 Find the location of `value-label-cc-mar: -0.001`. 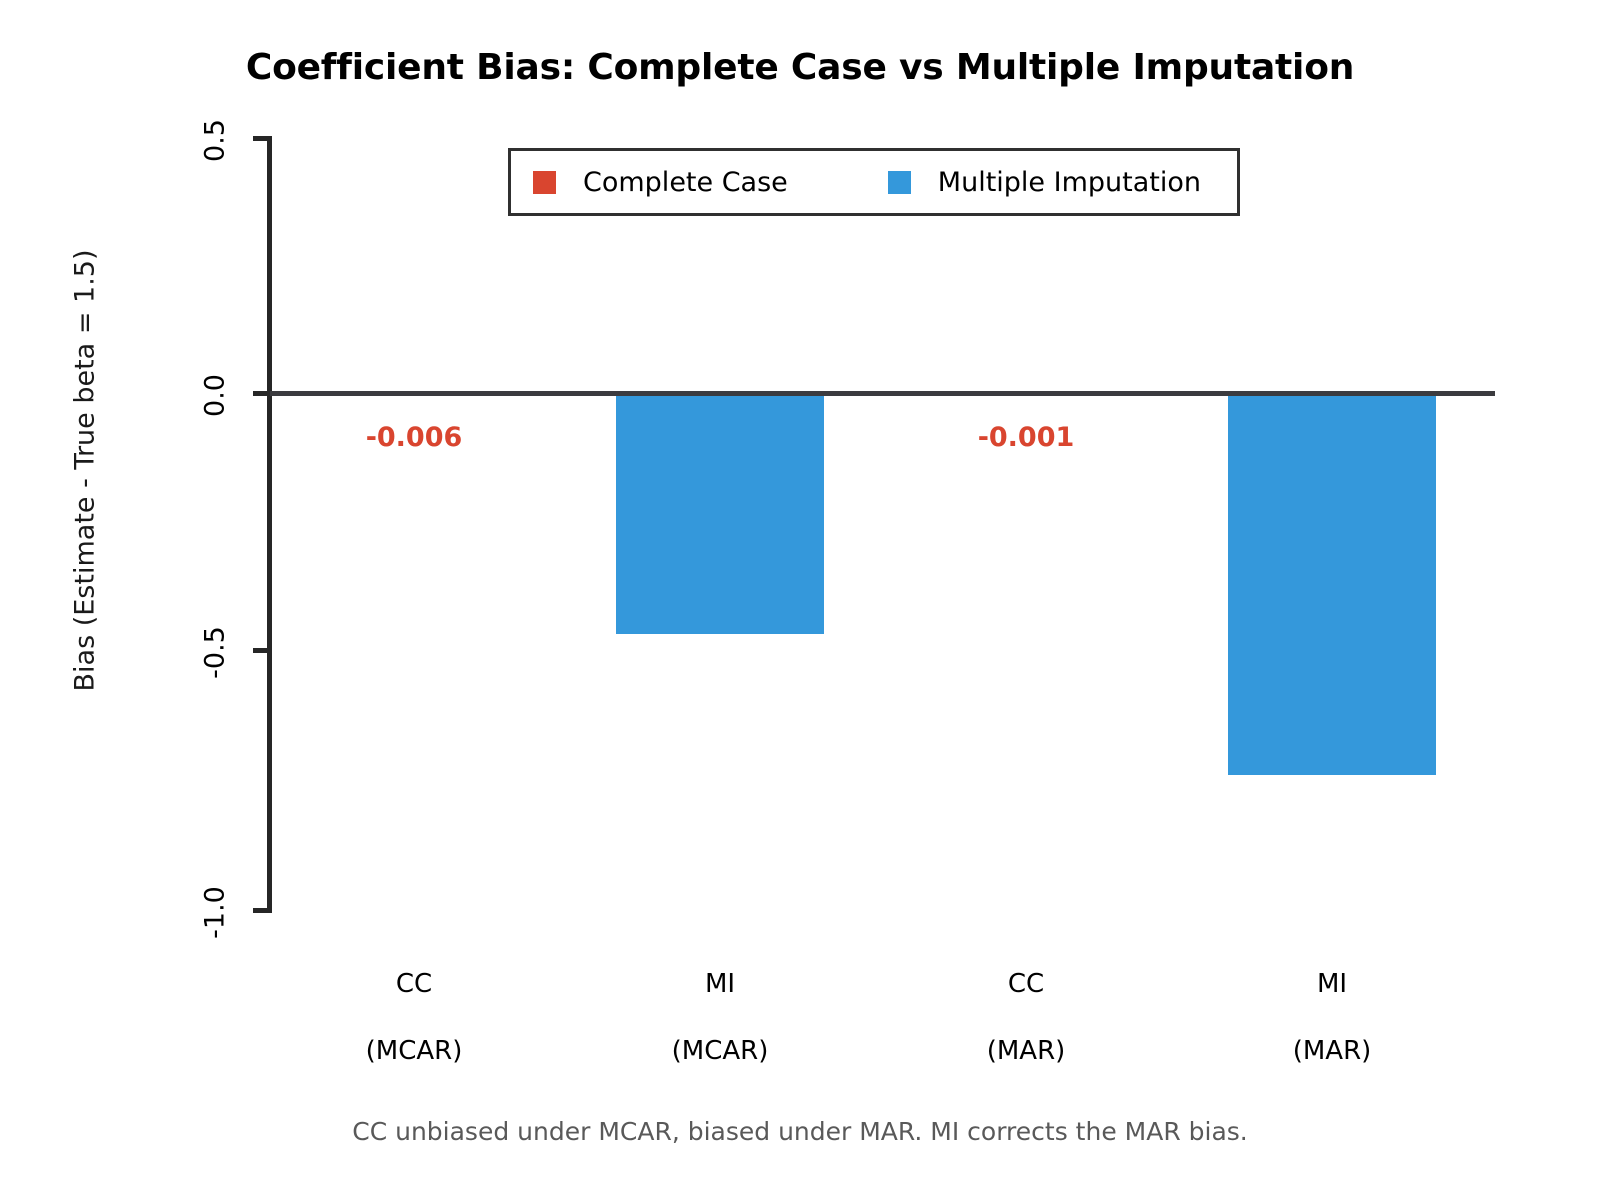

value-label-cc-mar: -0.001 is located at coordinates (1026, 437).